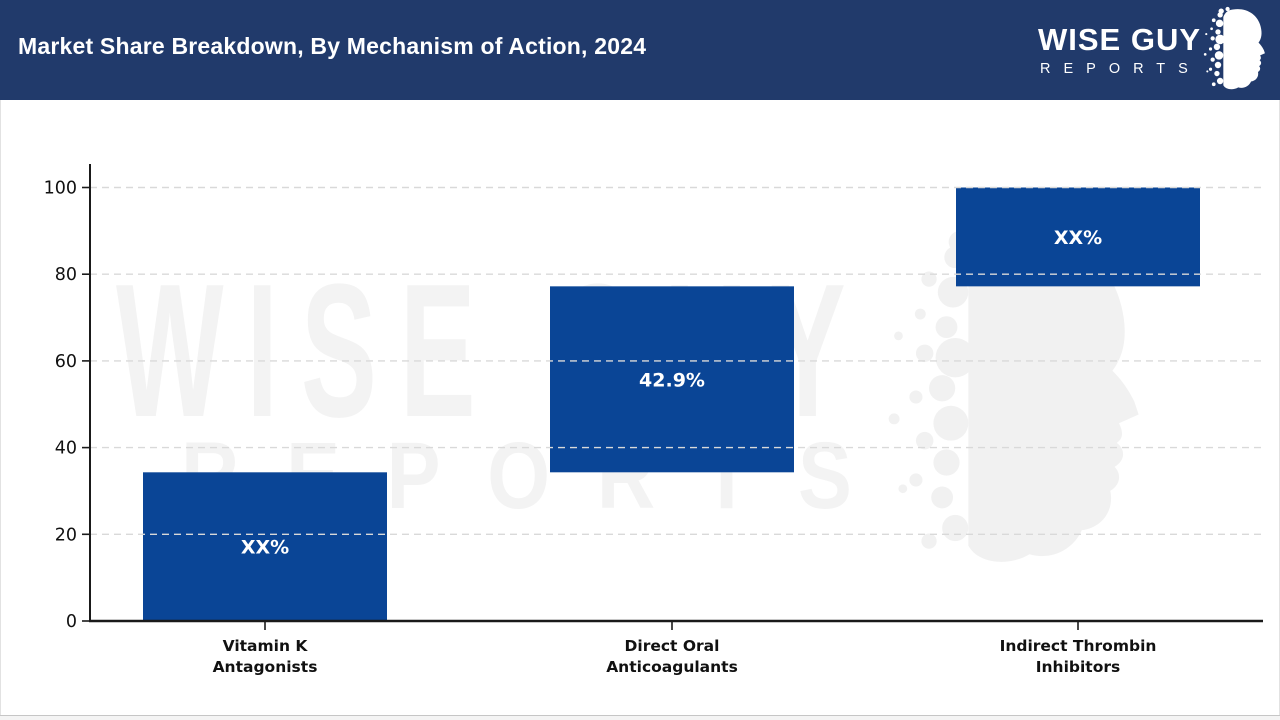 The image size is (1280, 720). What do you see at coordinates (1078, 238) in the screenshot?
I see `bar-value-label-3: XX%` at bounding box center [1078, 238].